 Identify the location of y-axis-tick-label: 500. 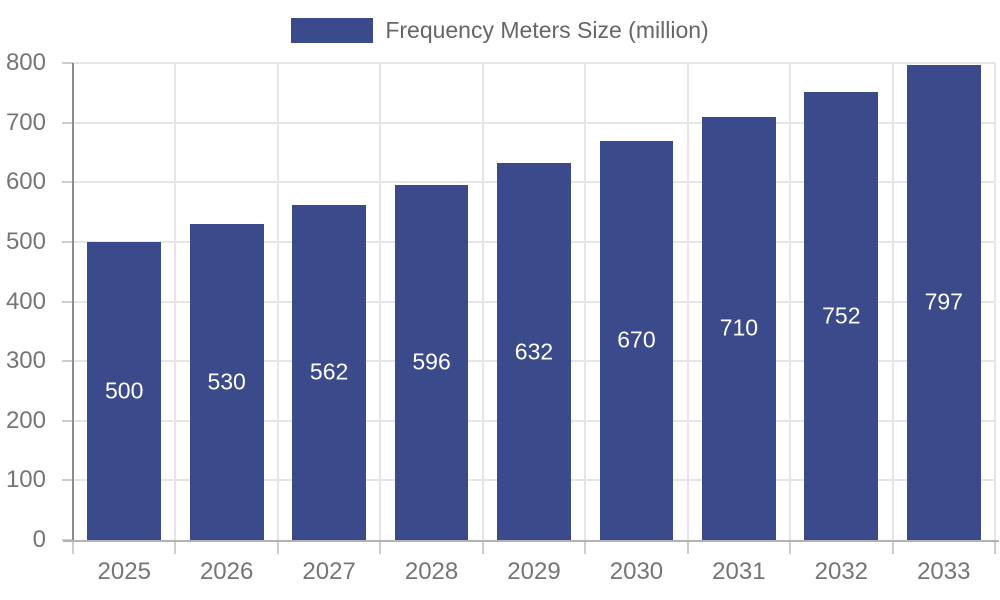
(25, 241).